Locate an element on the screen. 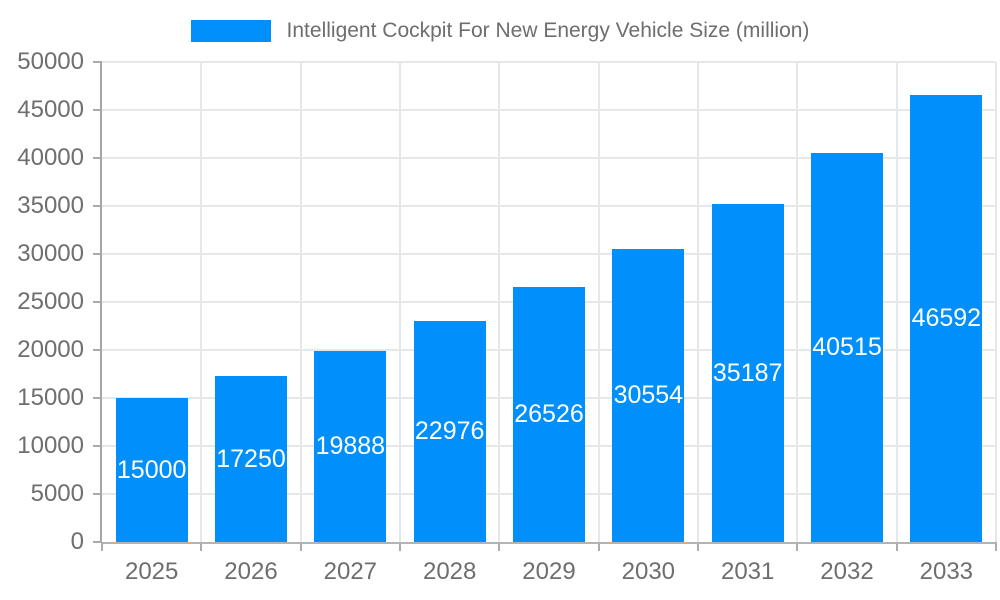 The width and height of the screenshot is (1000, 600). bar-2031: 35187 is located at coordinates (747, 373).